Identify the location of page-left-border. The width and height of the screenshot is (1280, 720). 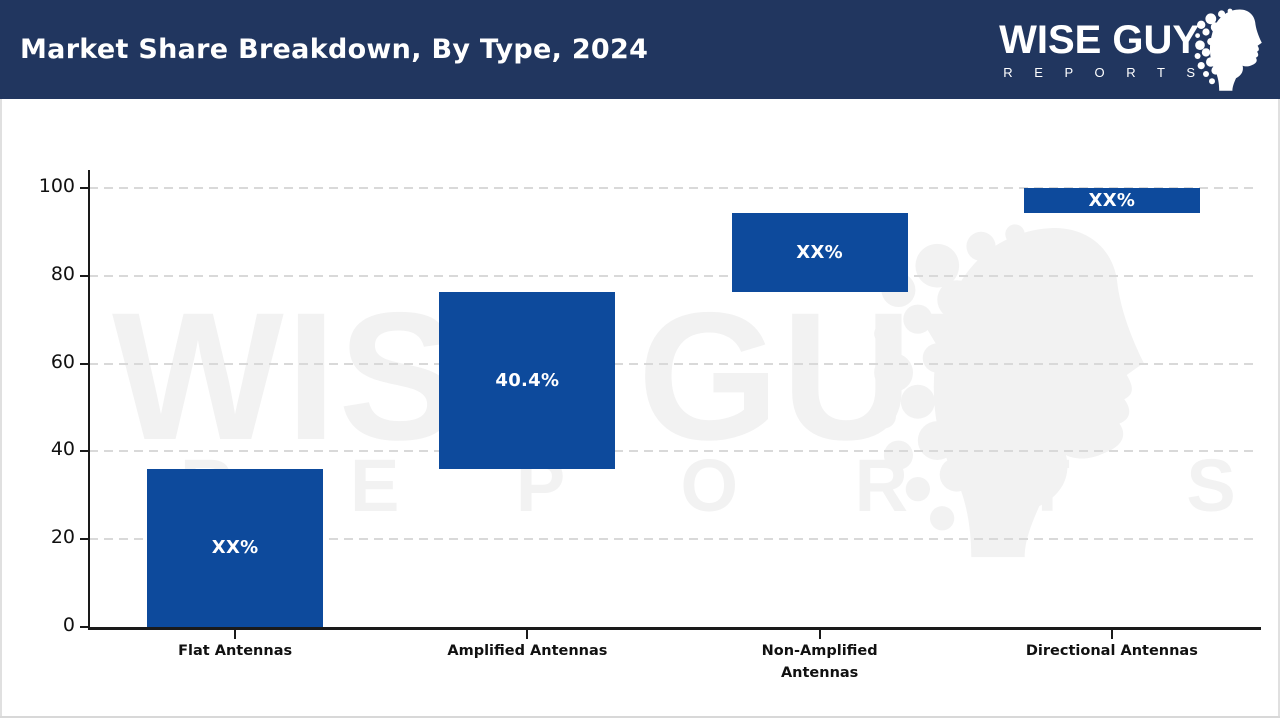
(1, 407).